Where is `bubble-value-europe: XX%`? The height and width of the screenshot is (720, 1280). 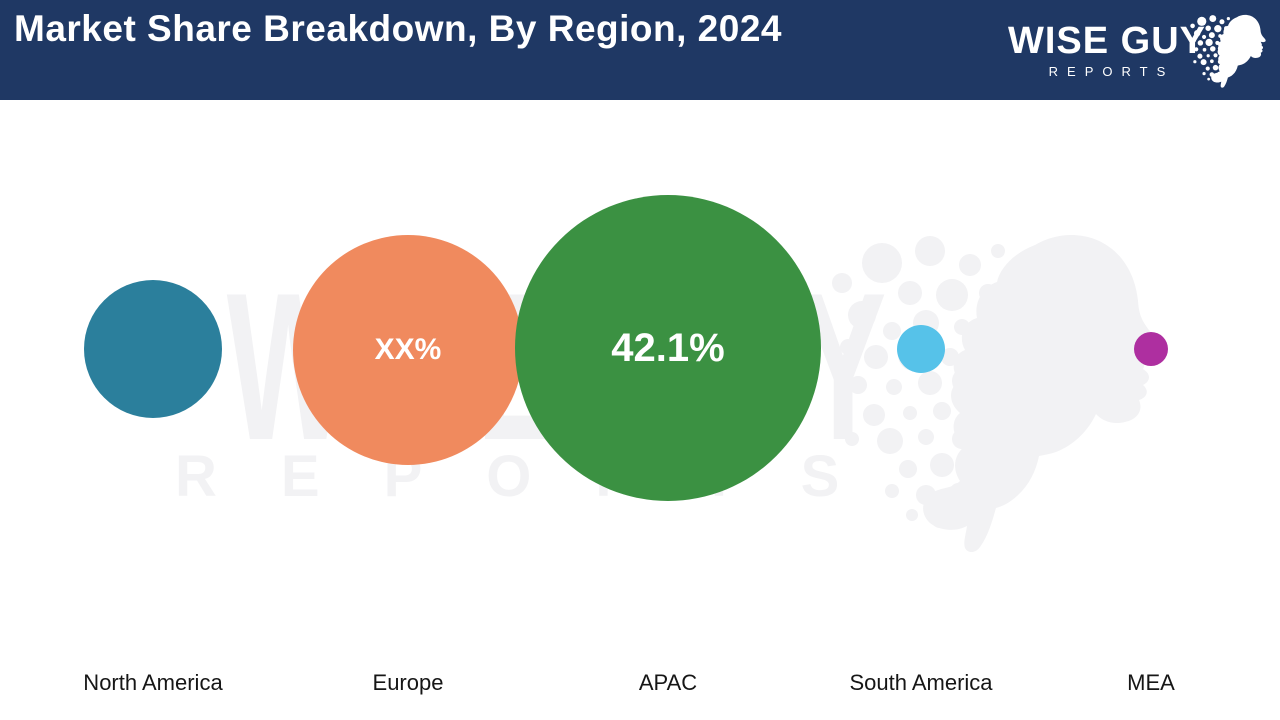
bubble-value-europe: XX% is located at coordinates (408, 349).